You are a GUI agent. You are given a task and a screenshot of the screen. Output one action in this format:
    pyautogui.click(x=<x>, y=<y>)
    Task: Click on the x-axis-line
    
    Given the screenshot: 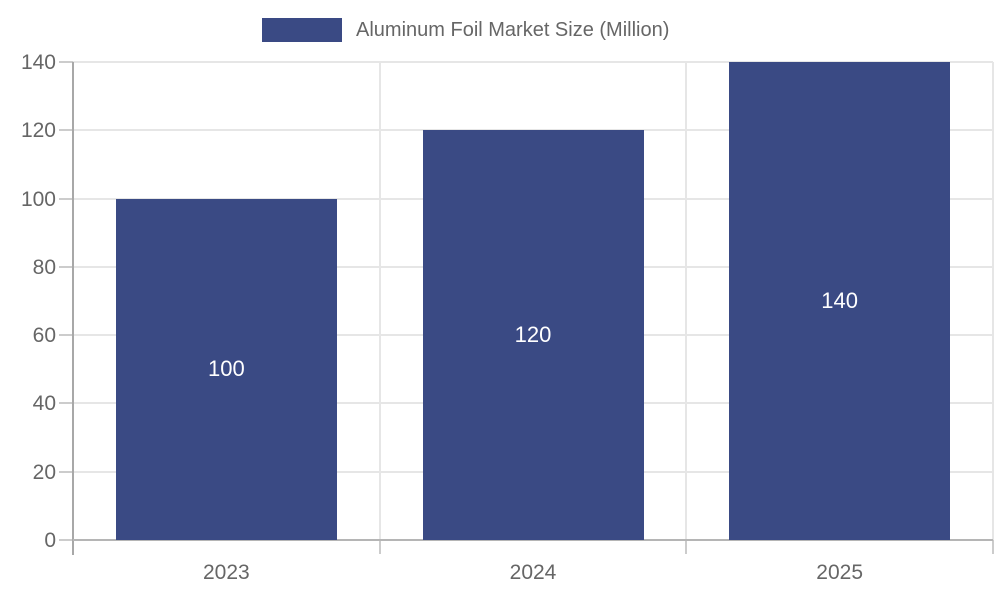 What is the action you would take?
    pyautogui.click(x=533, y=540)
    